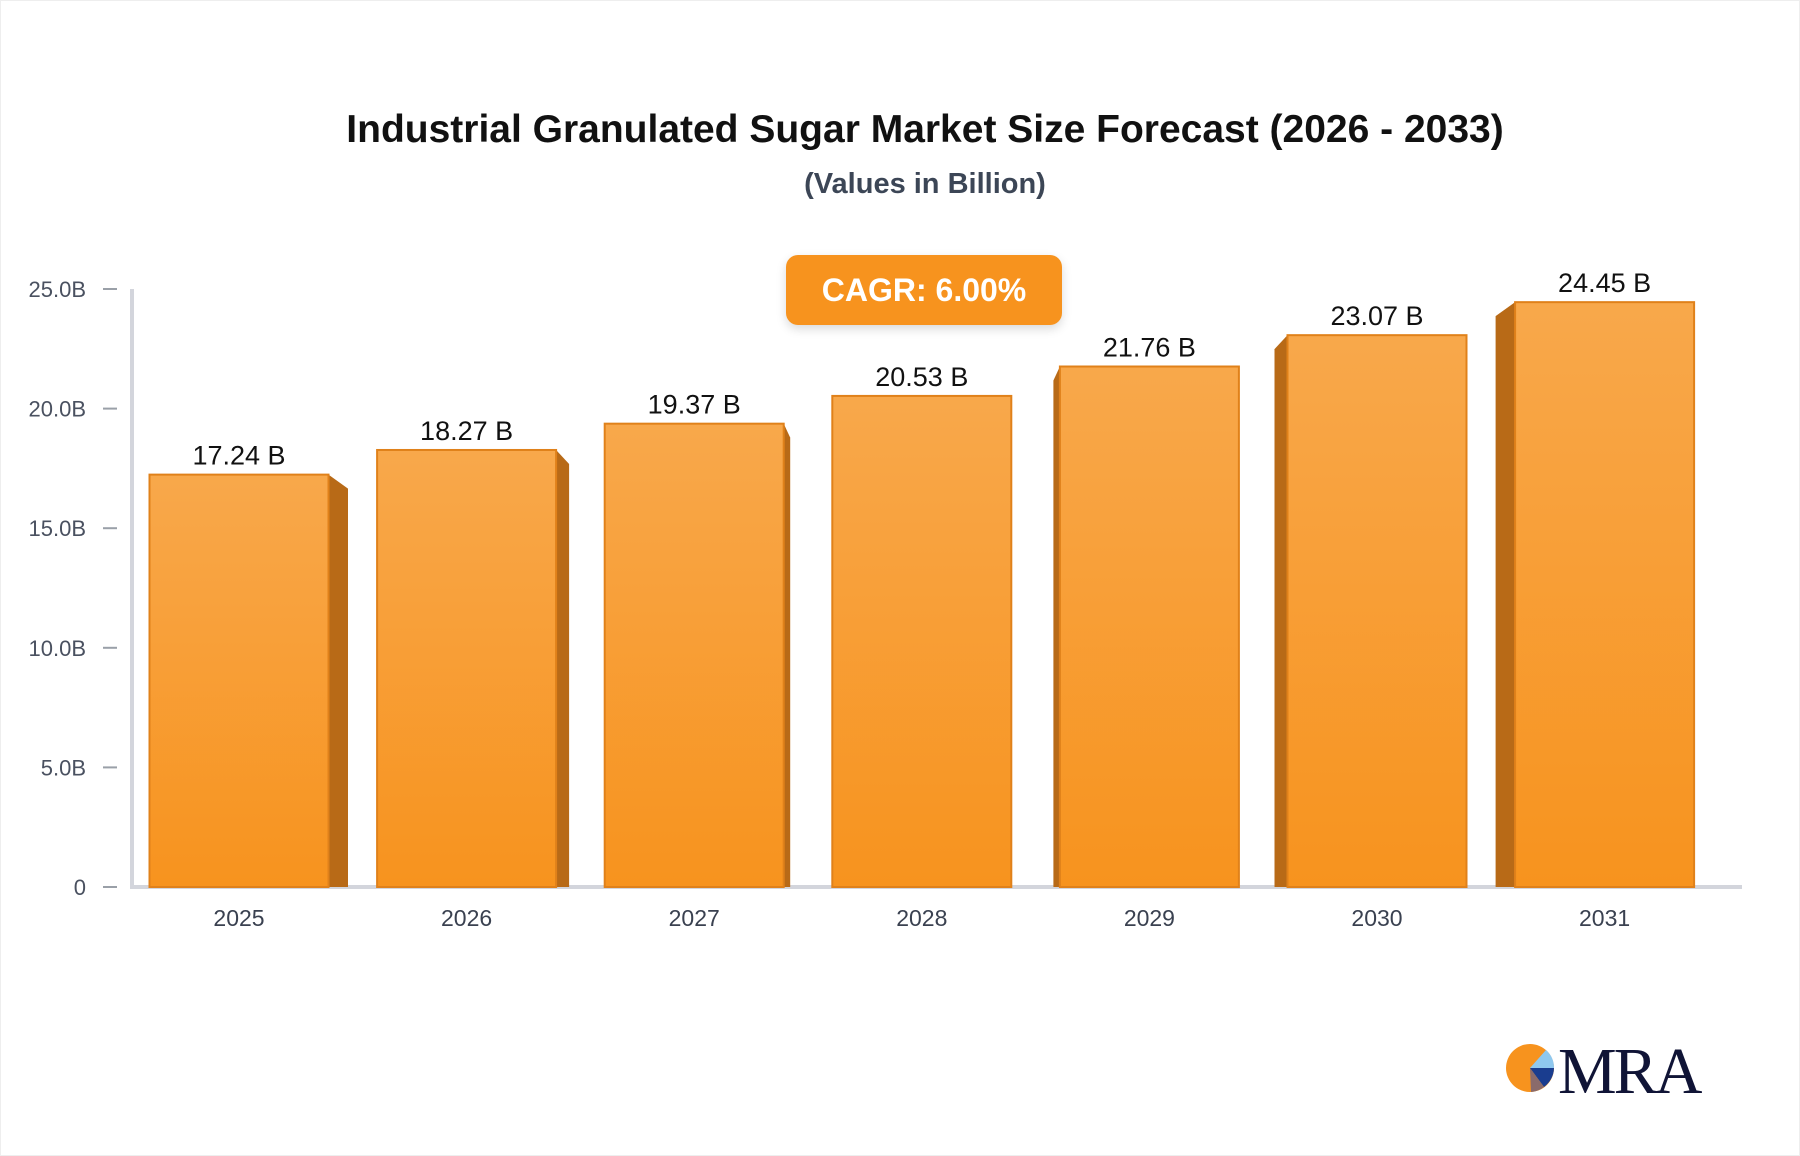 The image size is (1800, 1156). Describe the element at coordinates (58, 289) in the screenshot. I see `y-tick-label: 25.0B` at that location.